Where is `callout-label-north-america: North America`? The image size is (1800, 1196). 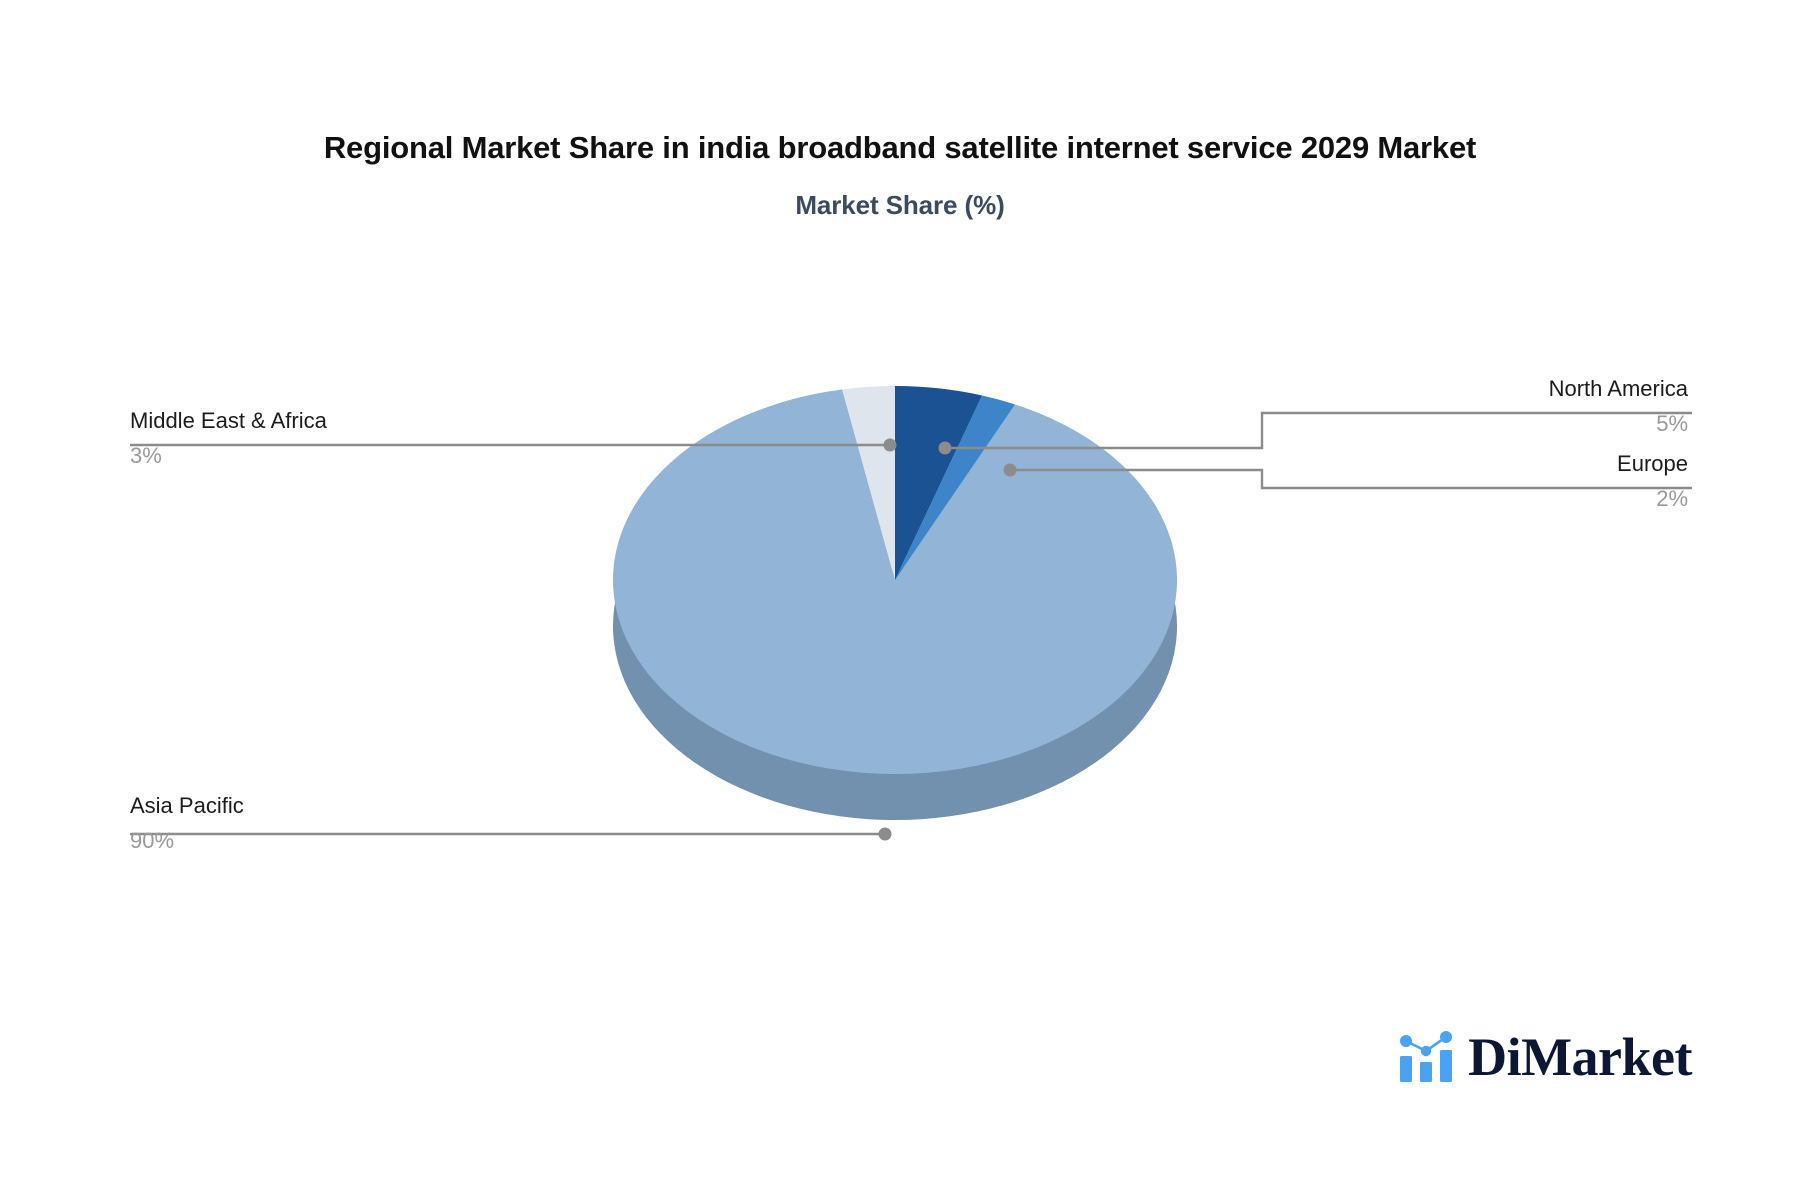
callout-label-north-america: North America is located at coordinates (1618, 388).